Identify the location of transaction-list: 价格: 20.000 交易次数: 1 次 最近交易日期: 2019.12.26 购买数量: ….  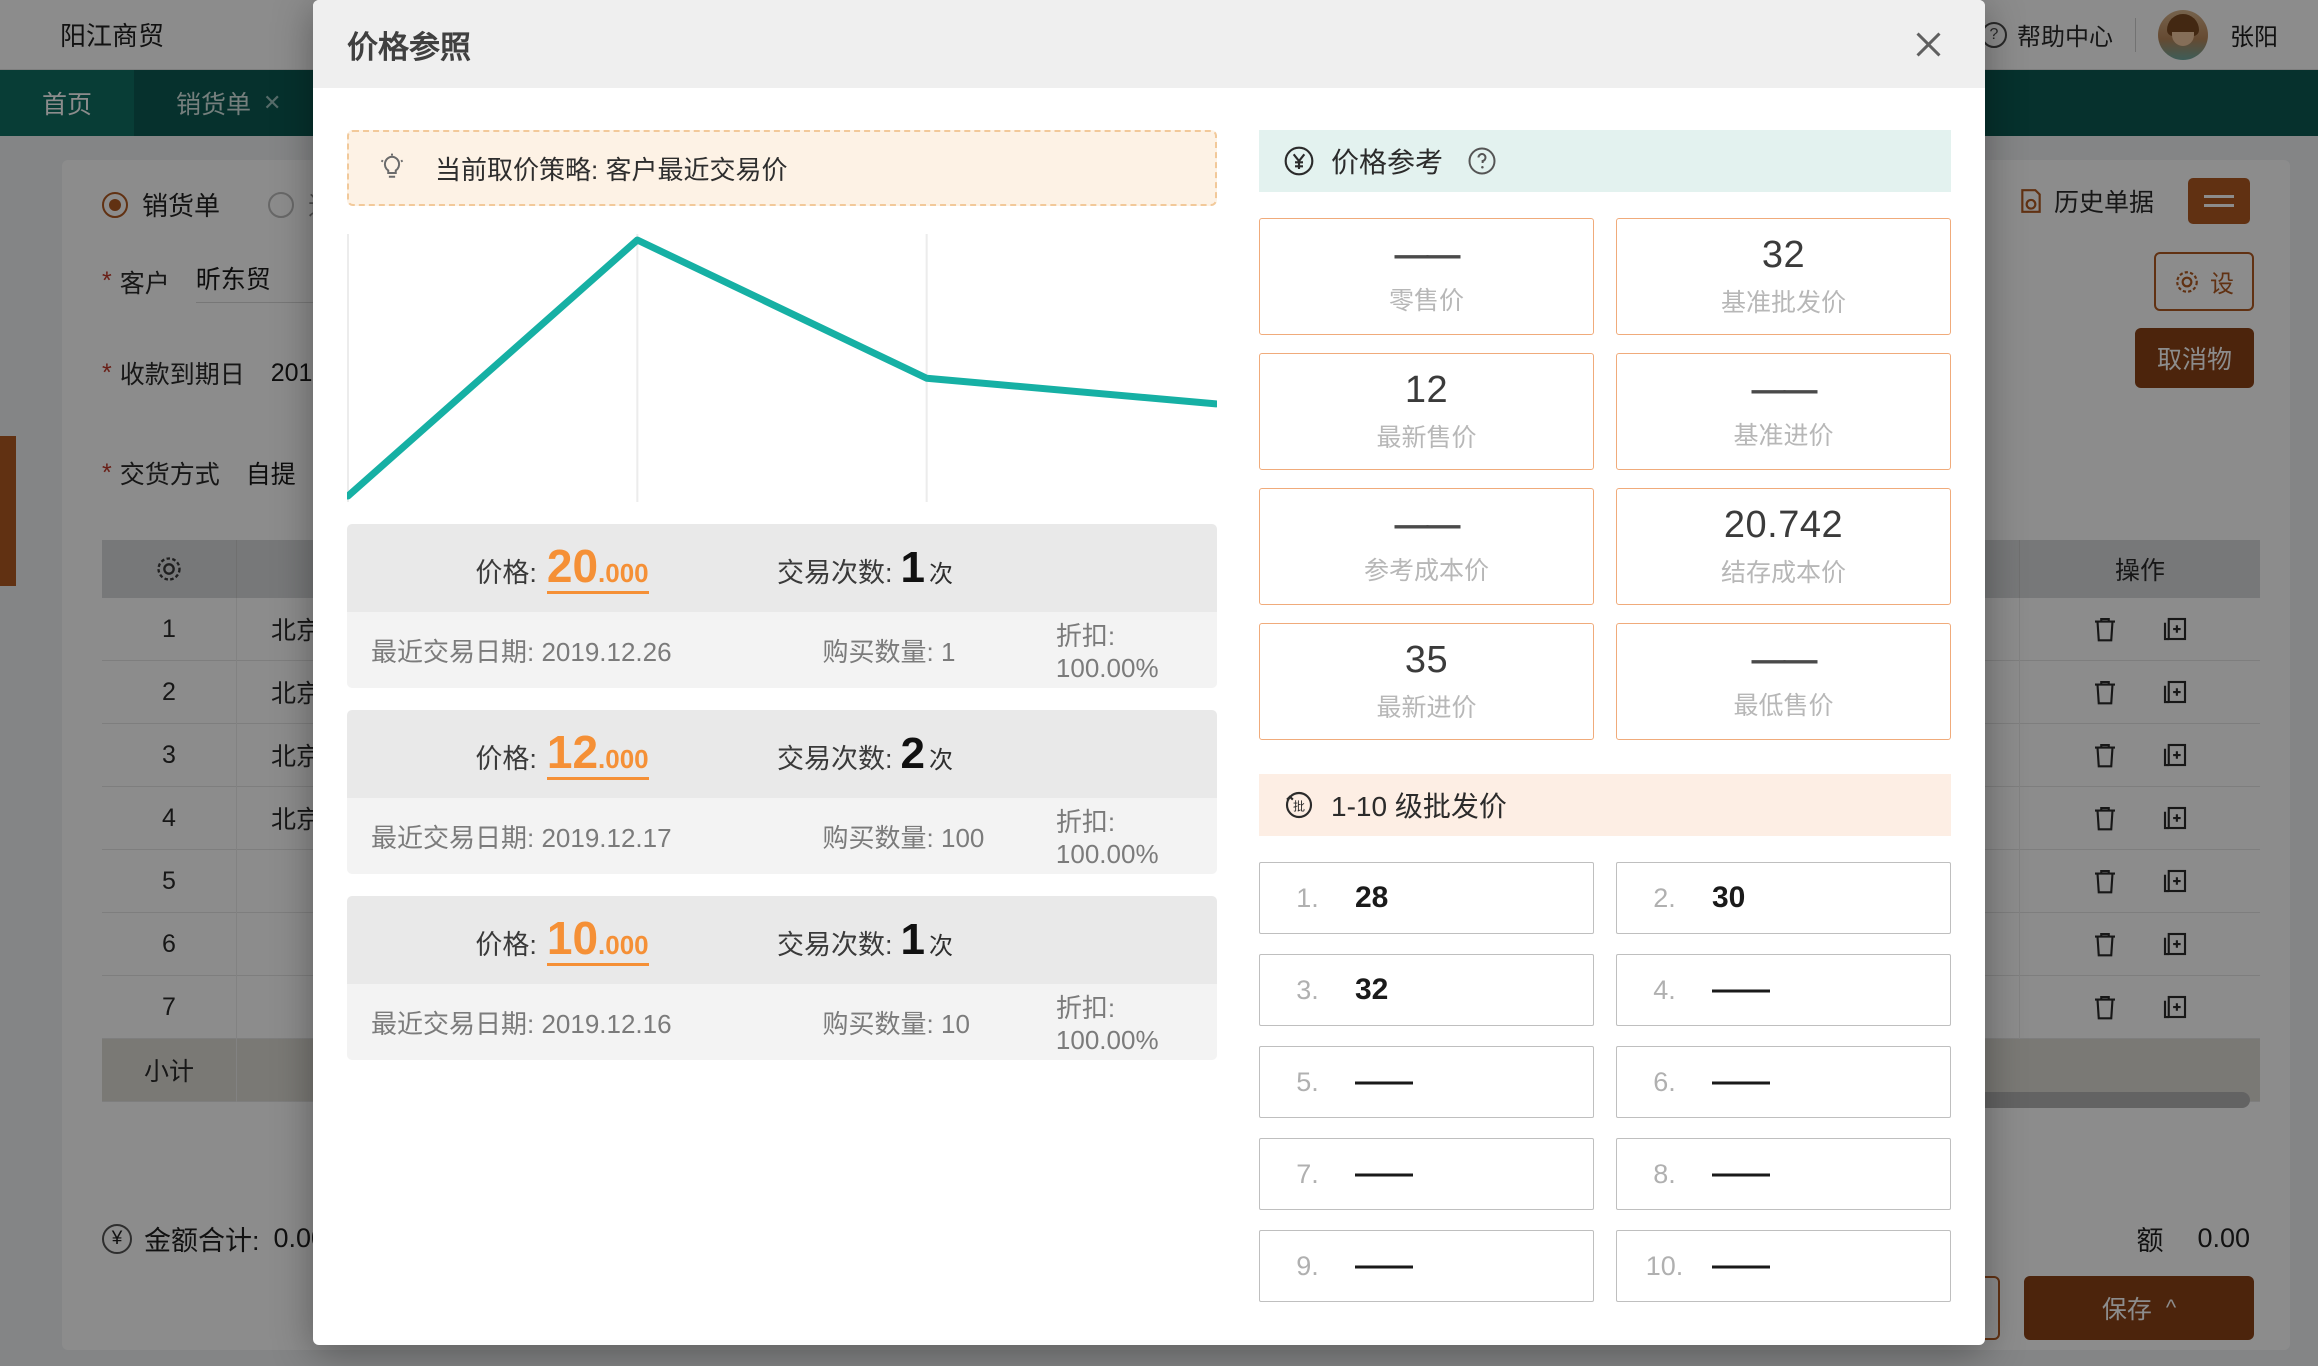
(782, 792).